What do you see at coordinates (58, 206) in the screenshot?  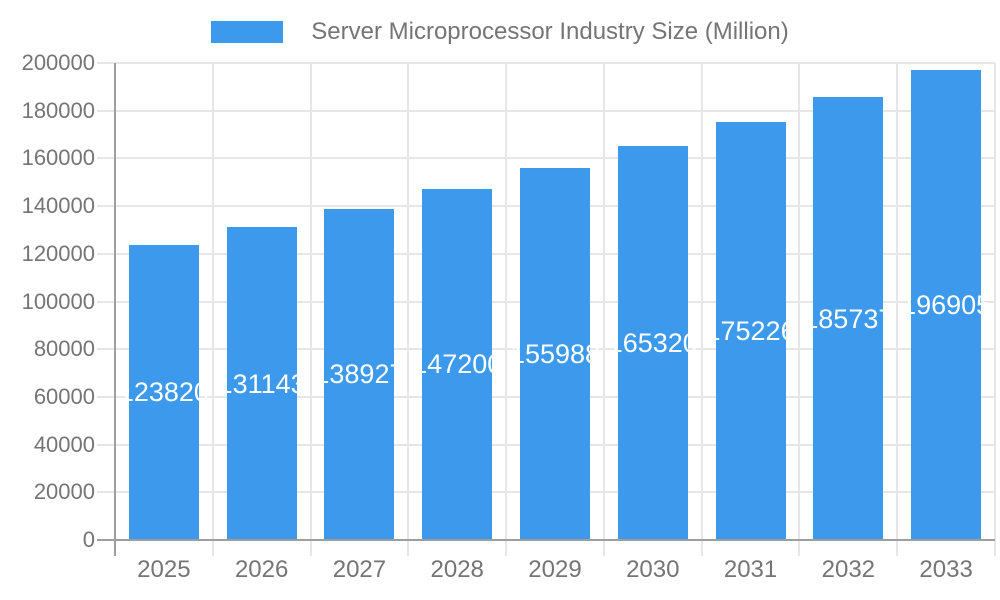 I see `y-axis-tick-label: 140000` at bounding box center [58, 206].